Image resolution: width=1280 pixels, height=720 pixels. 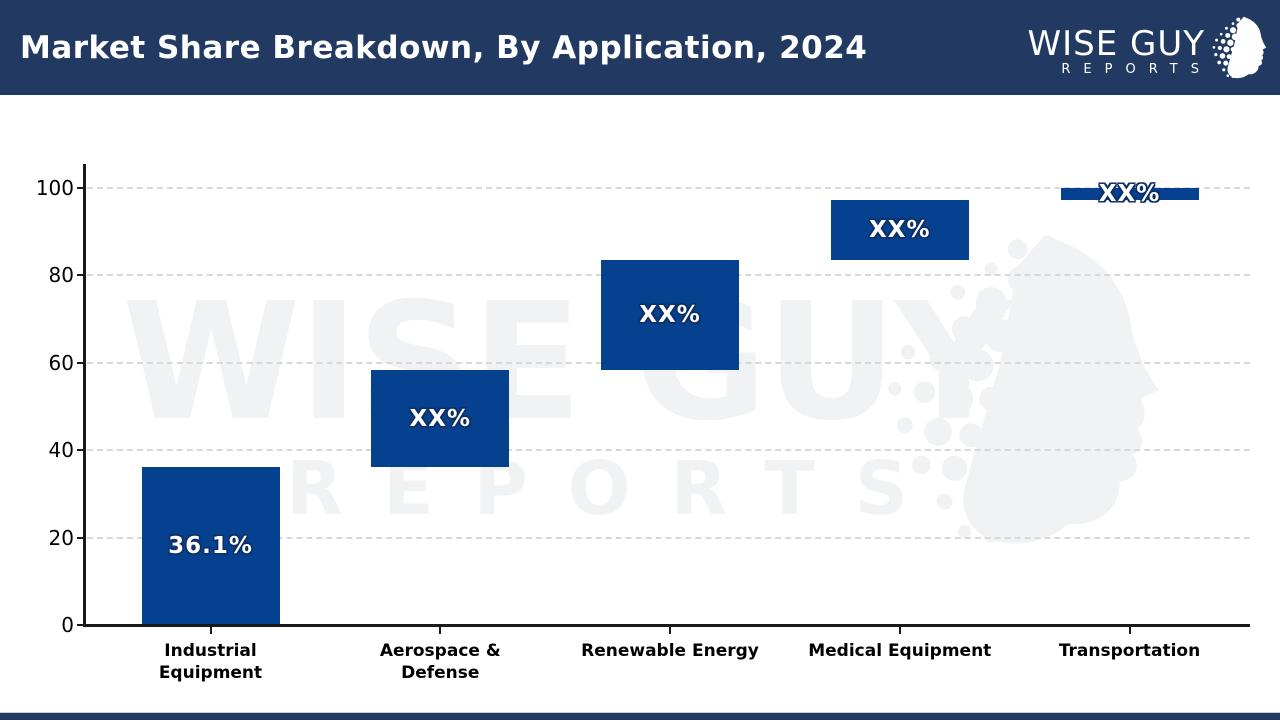 What do you see at coordinates (640, 716) in the screenshot?
I see `footer-bar` at bounding box center [640, 716].